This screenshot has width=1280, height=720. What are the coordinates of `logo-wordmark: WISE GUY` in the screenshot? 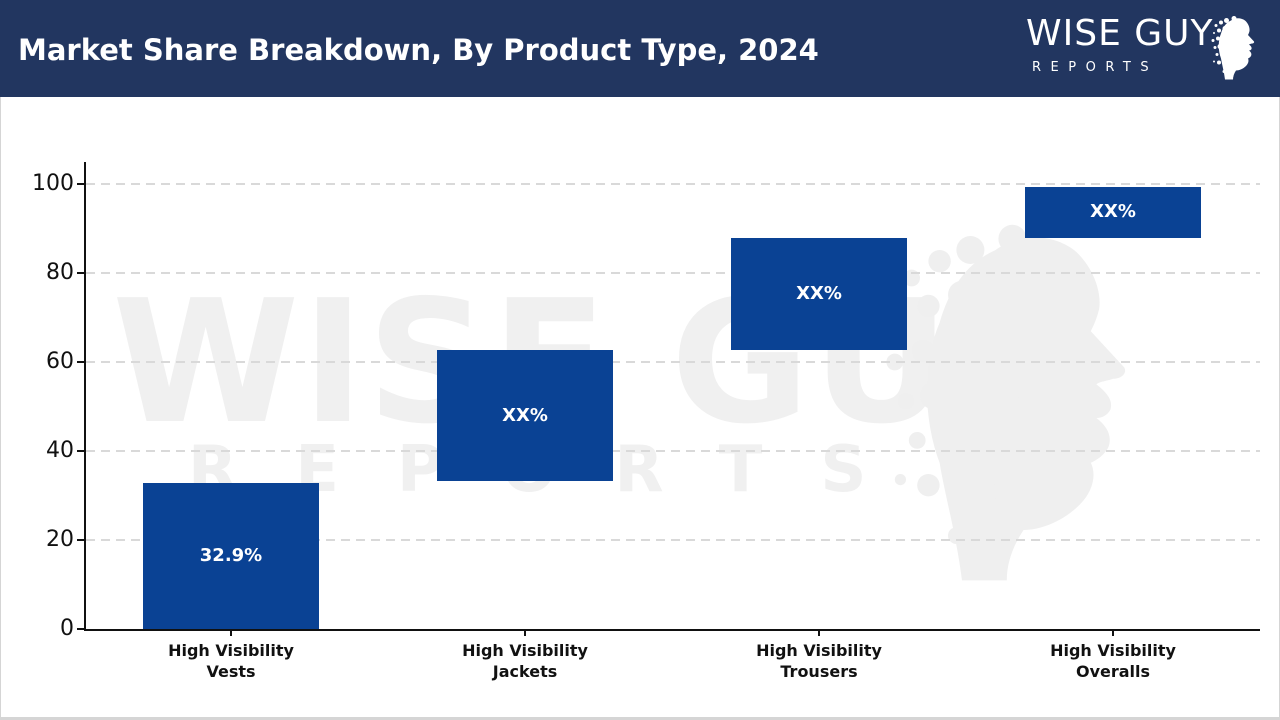 It's located at (1120, 33).